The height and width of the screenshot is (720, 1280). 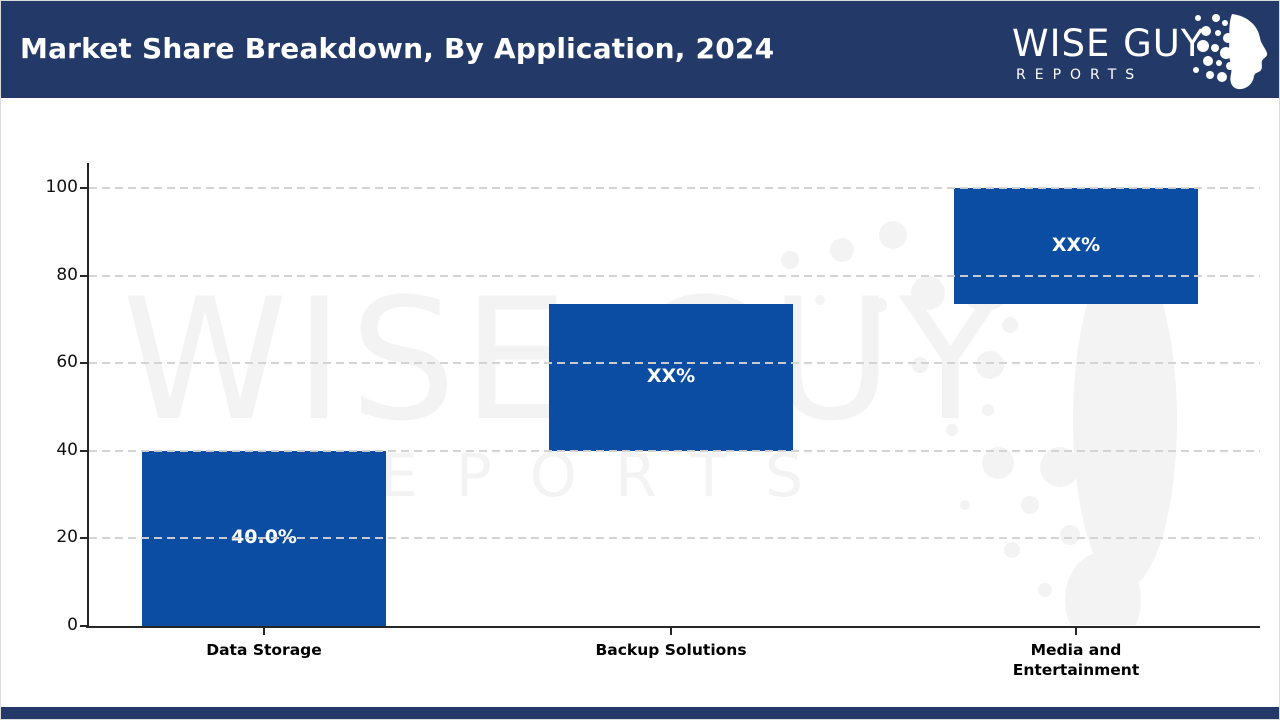 I want to click on y-tick-label: 80, so click(x=67, y=274).